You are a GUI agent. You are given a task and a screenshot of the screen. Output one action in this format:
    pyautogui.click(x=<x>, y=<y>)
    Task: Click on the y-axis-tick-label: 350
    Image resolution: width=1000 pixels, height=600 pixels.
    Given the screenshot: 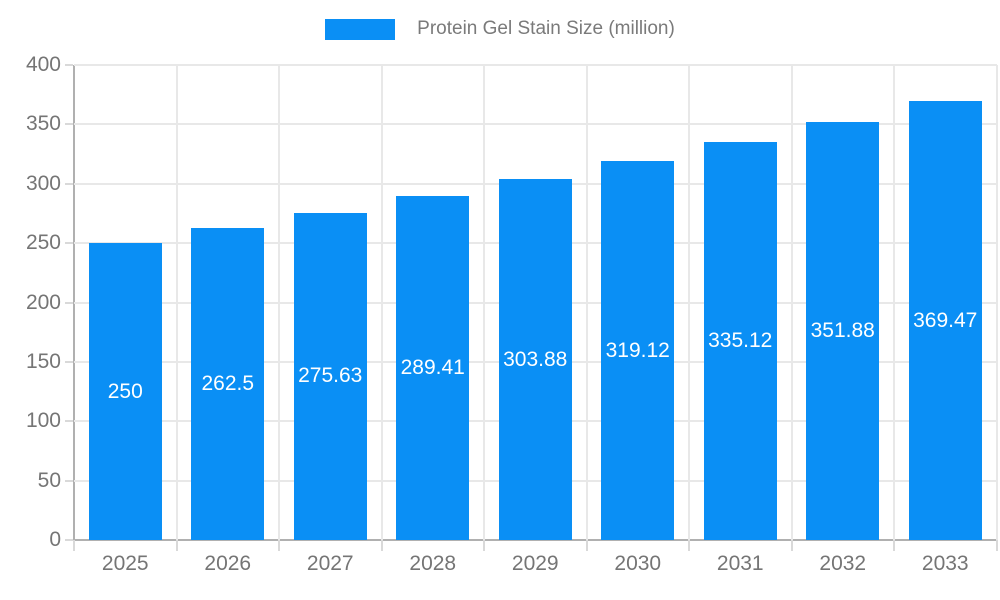 What is the action you would take?
    pyautogui.click(x=43, y=124)
    